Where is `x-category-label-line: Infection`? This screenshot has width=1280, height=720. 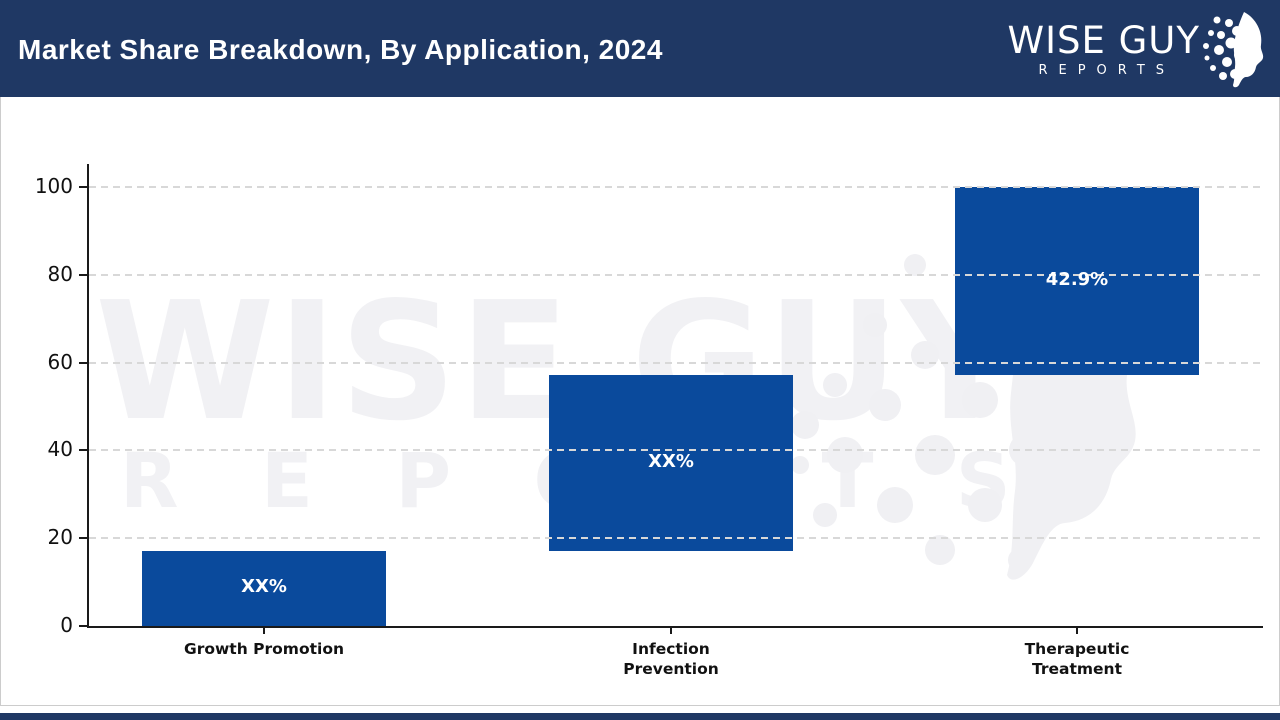 x-category-label-line: Infection is located at coordinates (671, 649).